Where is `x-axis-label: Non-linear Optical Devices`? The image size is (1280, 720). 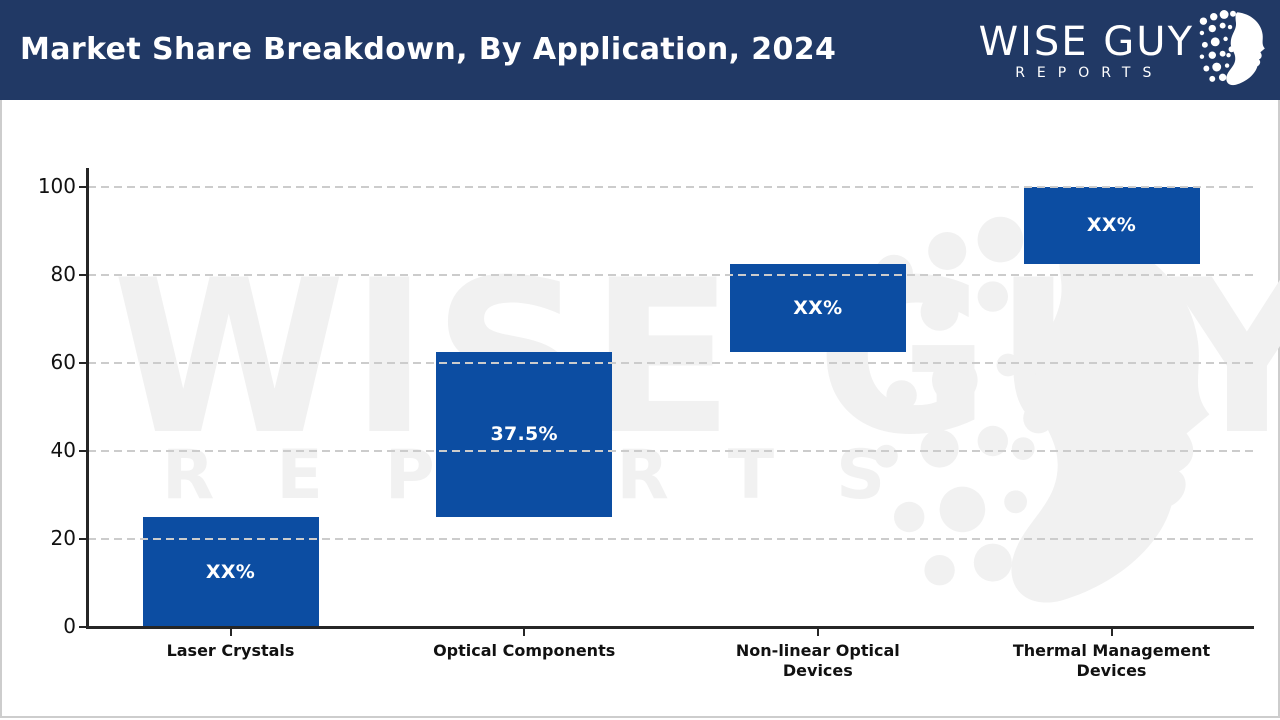 x-axis-label: Non-linear Optical Devices is located at coordinates (817, 660).